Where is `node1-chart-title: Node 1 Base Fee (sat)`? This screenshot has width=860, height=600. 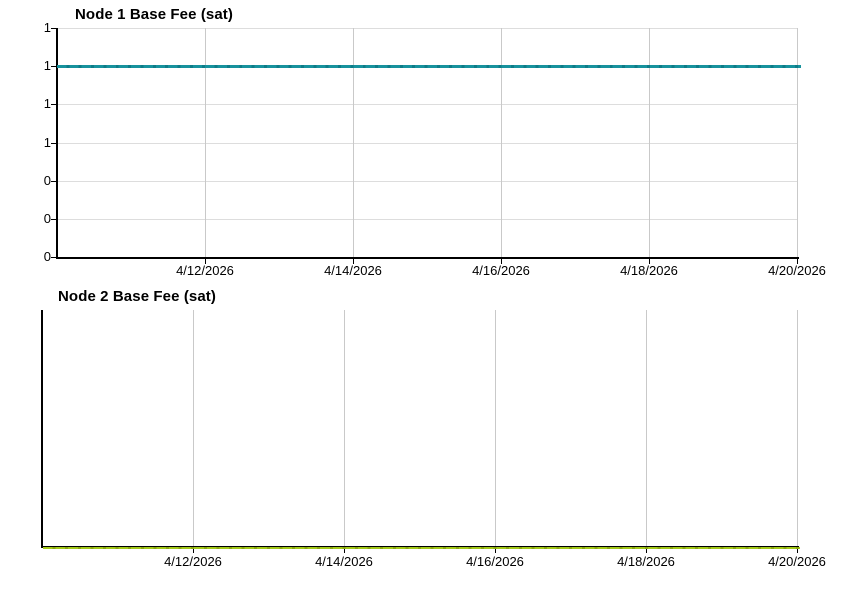
node1-chart-title: Node 1 Base Fee (sat) is located at coordinates (154, 14).